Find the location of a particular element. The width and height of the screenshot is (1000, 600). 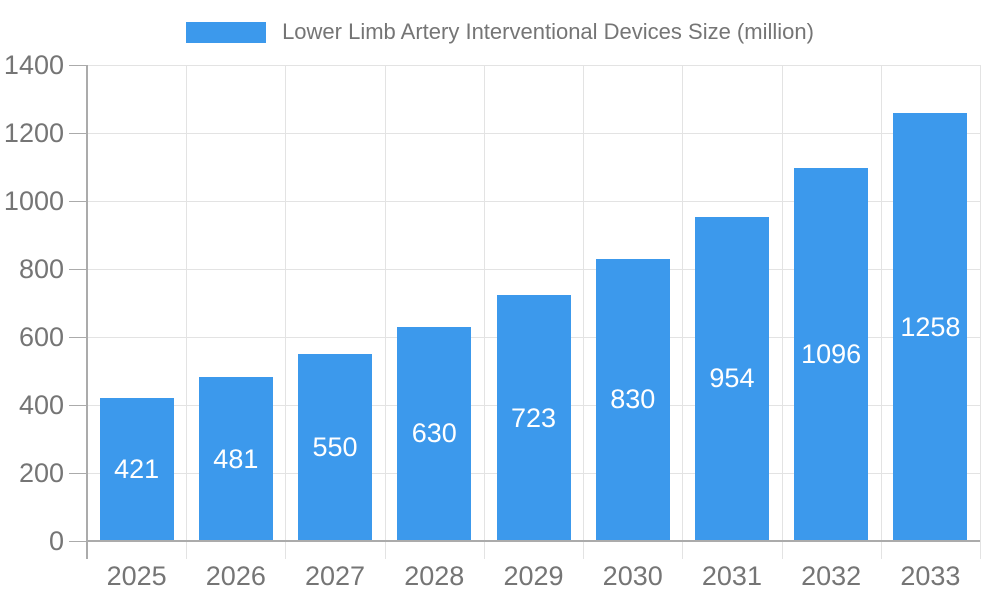

bar-value-label: 481 is located at coordinates (236, 458).